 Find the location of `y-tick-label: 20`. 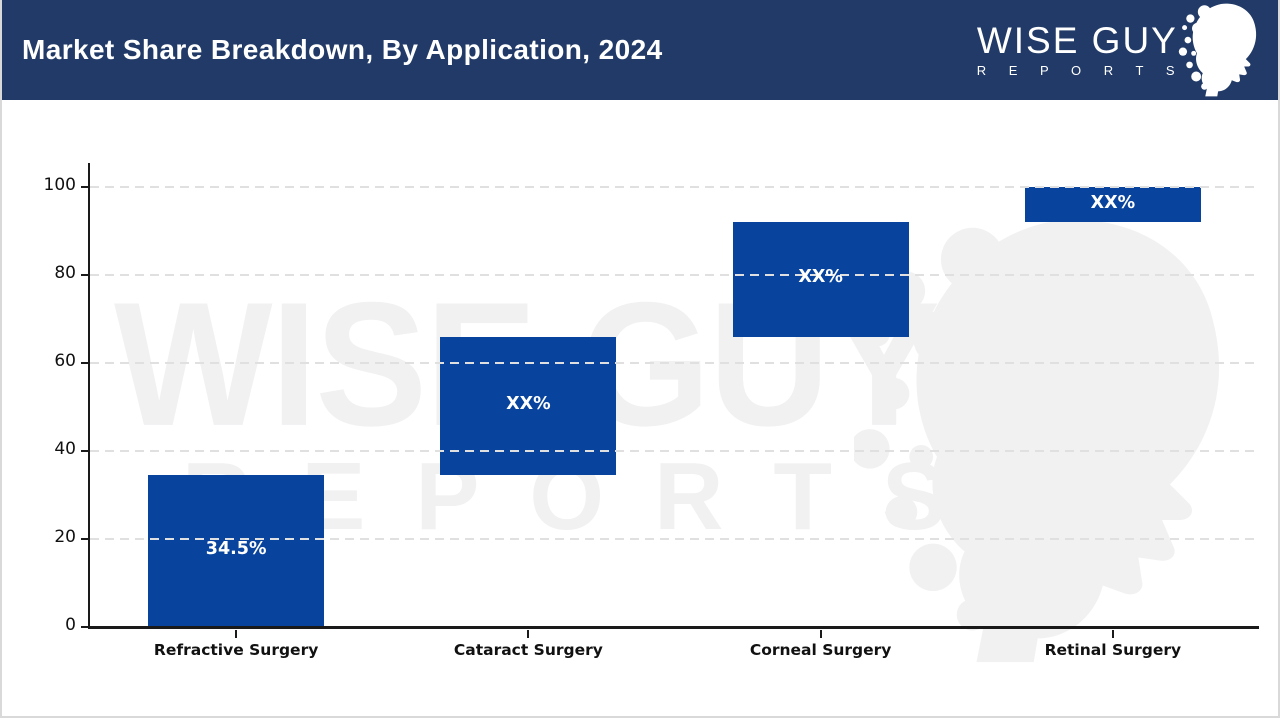

y-tick-label: 20 is located at coordinates (65, 537).